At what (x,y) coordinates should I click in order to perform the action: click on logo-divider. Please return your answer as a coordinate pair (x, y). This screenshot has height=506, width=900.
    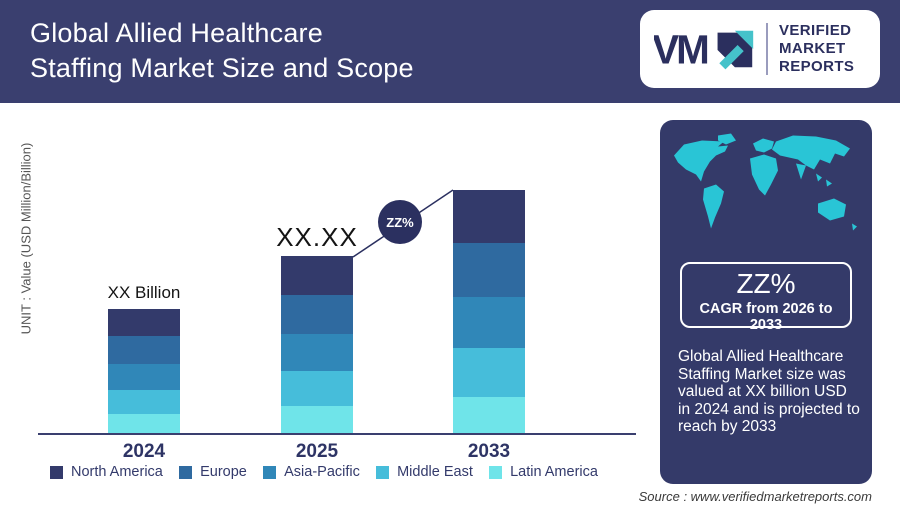
    Looking at the image, I should click on (767, 49).